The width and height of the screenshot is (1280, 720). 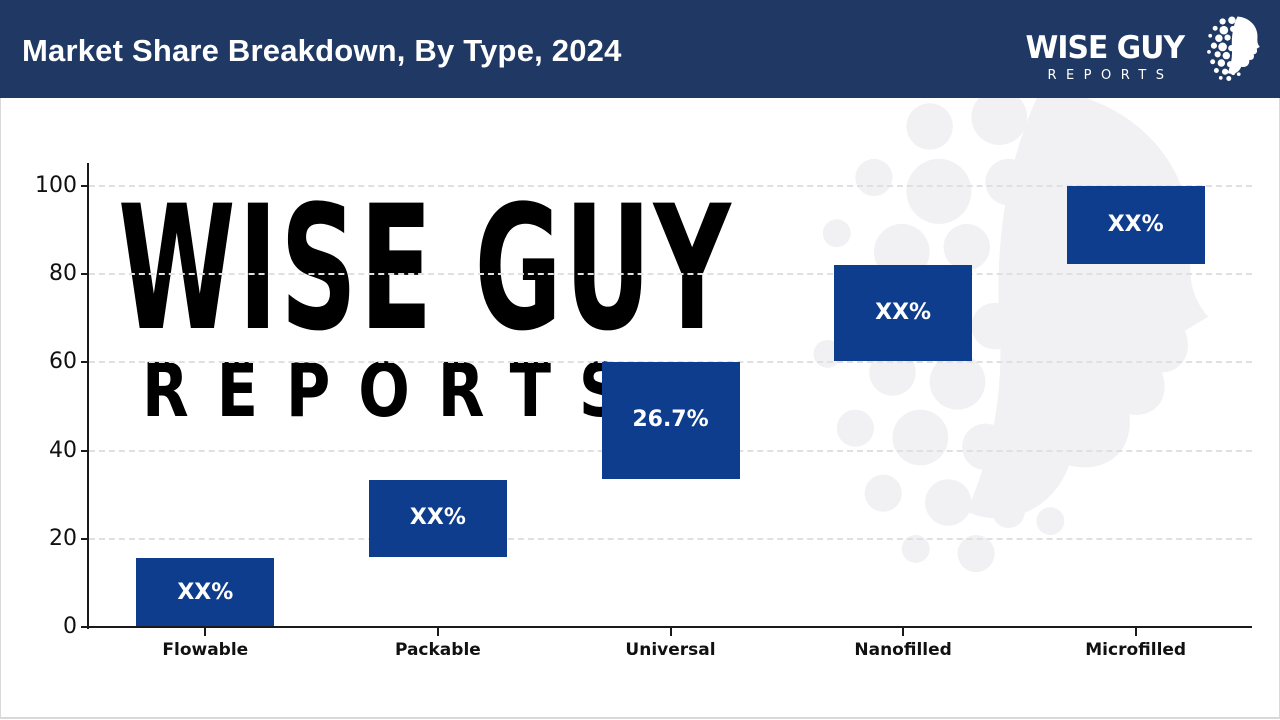 I want to click on x-category-label-flowable: Flowable, so click(x=205, y=650).